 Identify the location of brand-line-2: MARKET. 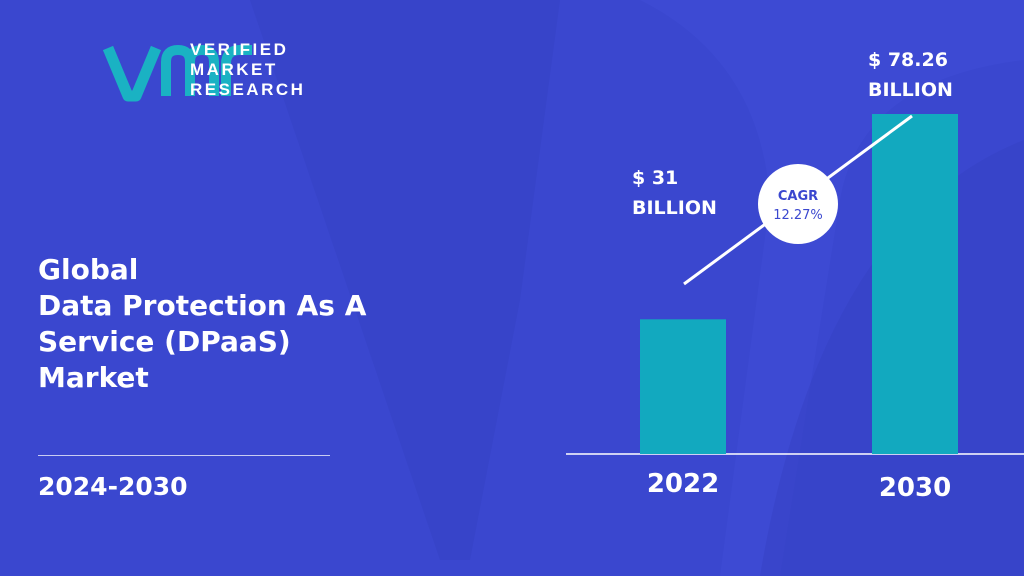
(234, 69).